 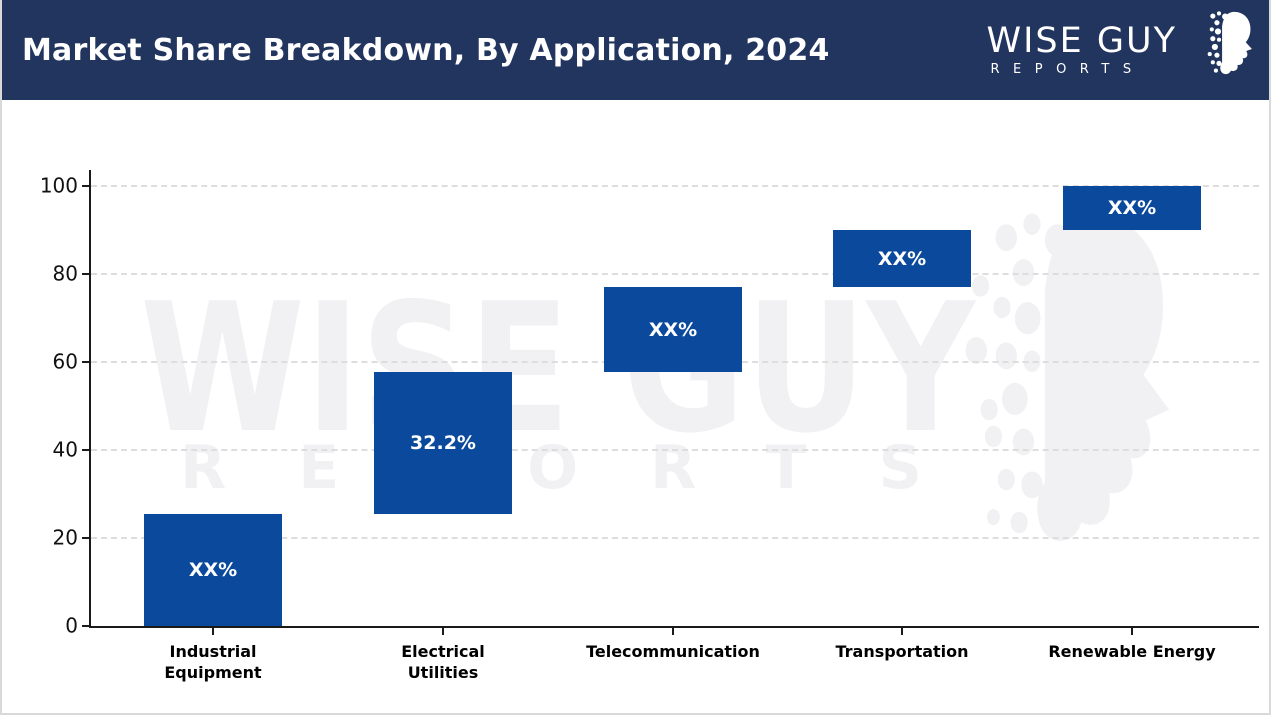 What do you see at coordinates (443, 672) in the screenshot?
I see `x-category-label-line: Utilities` at bounding box center [443, 672].